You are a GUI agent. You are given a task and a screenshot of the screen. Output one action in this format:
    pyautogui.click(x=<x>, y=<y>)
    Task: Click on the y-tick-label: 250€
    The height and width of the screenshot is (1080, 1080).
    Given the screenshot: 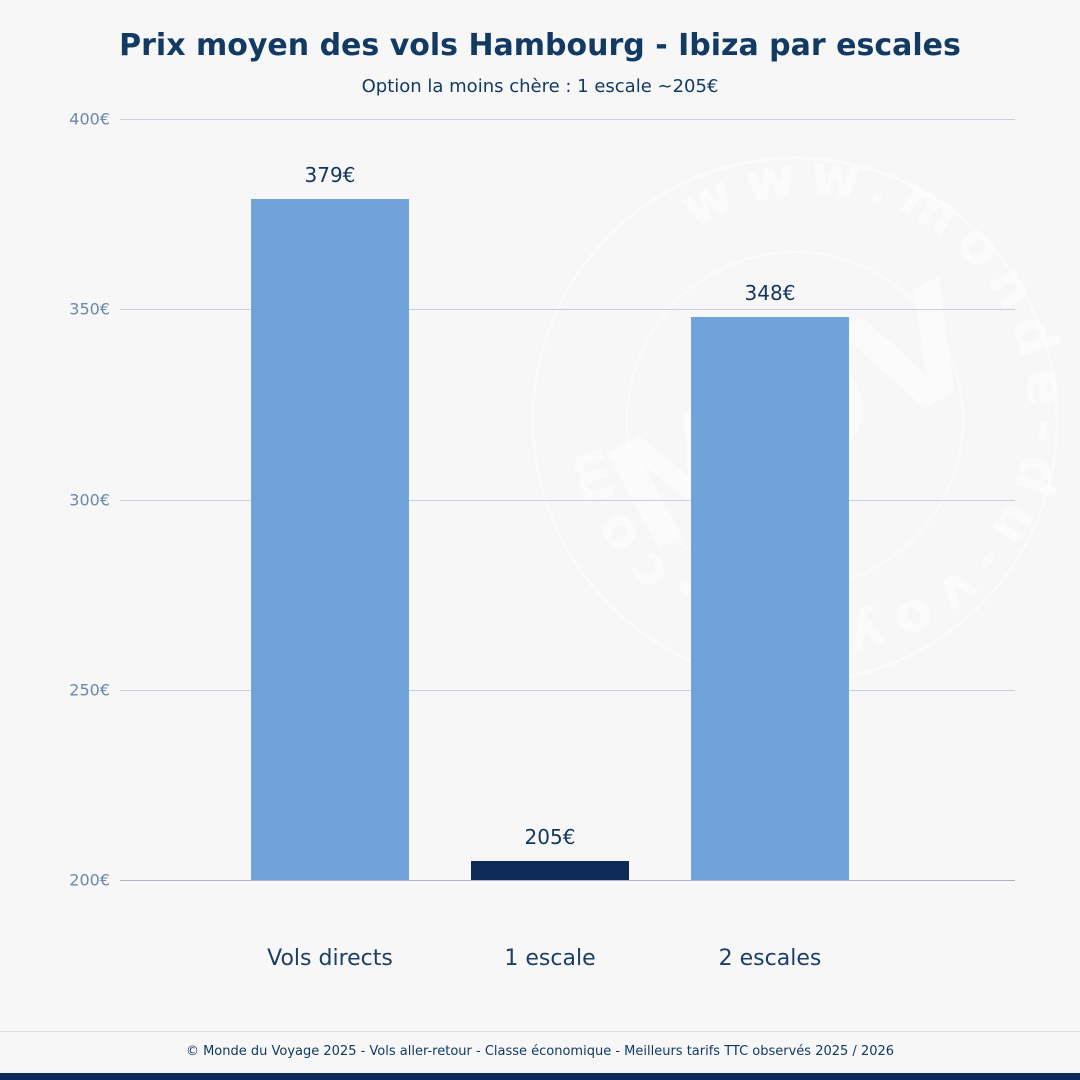 What is the action you would take?
    pyautogui.click(x=89, y=690)
    